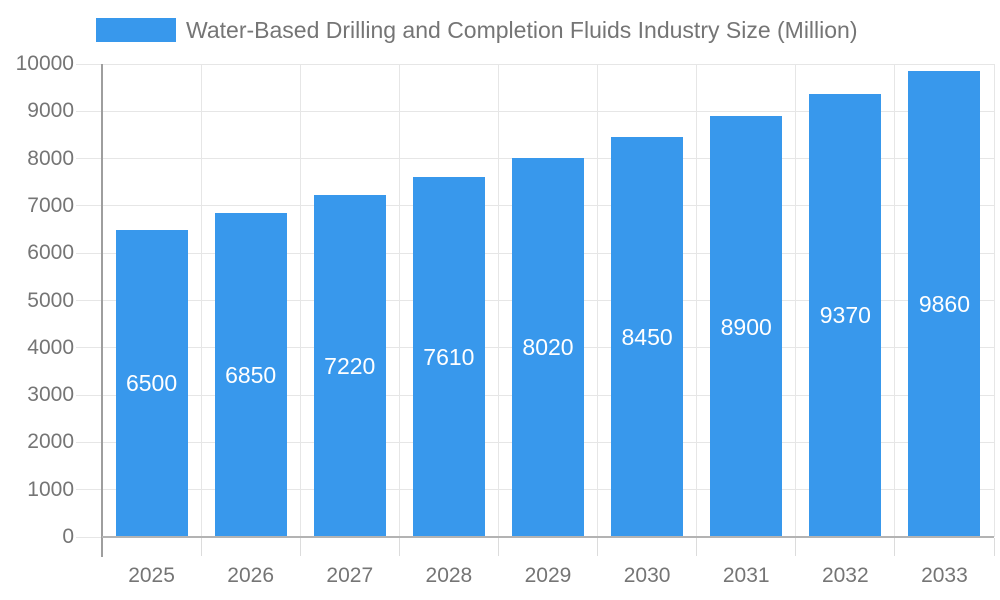 The image size is (1000, 600). Describe the element at coordinates (548, 575) in the screenshot. I see `x-axis-tick-label: 2029` at that location.